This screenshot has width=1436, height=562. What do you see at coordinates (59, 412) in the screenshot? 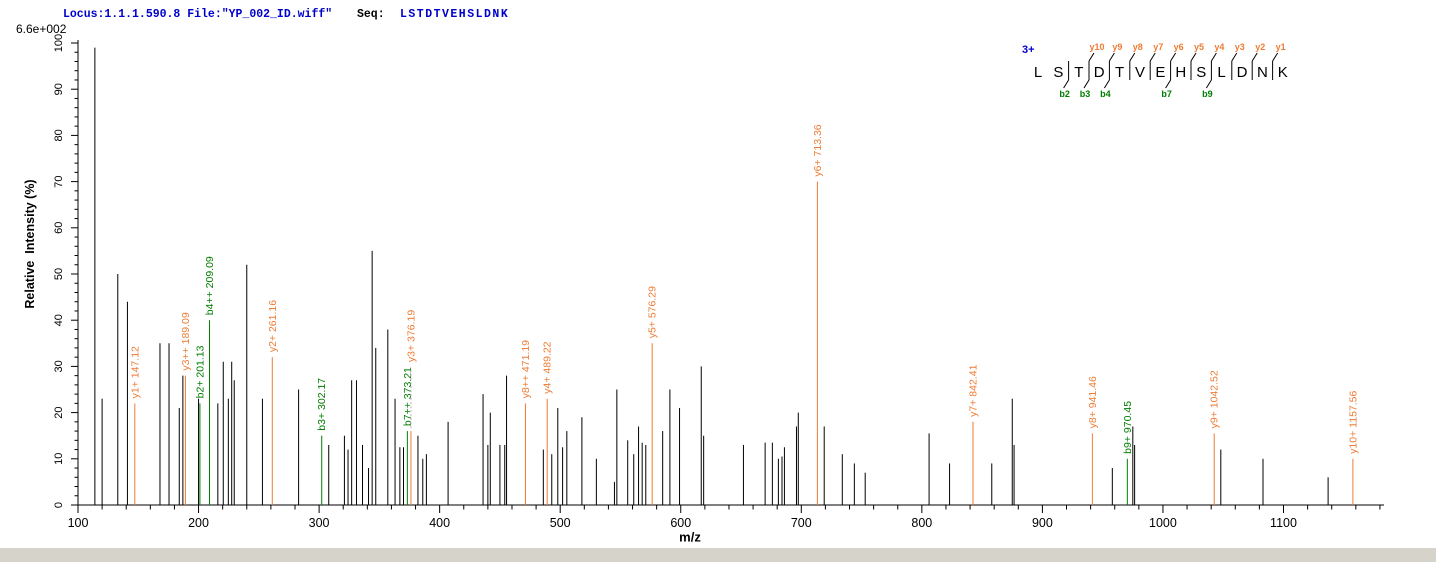
I see `y-tick-label: 20` at bounding box center [59, 412].